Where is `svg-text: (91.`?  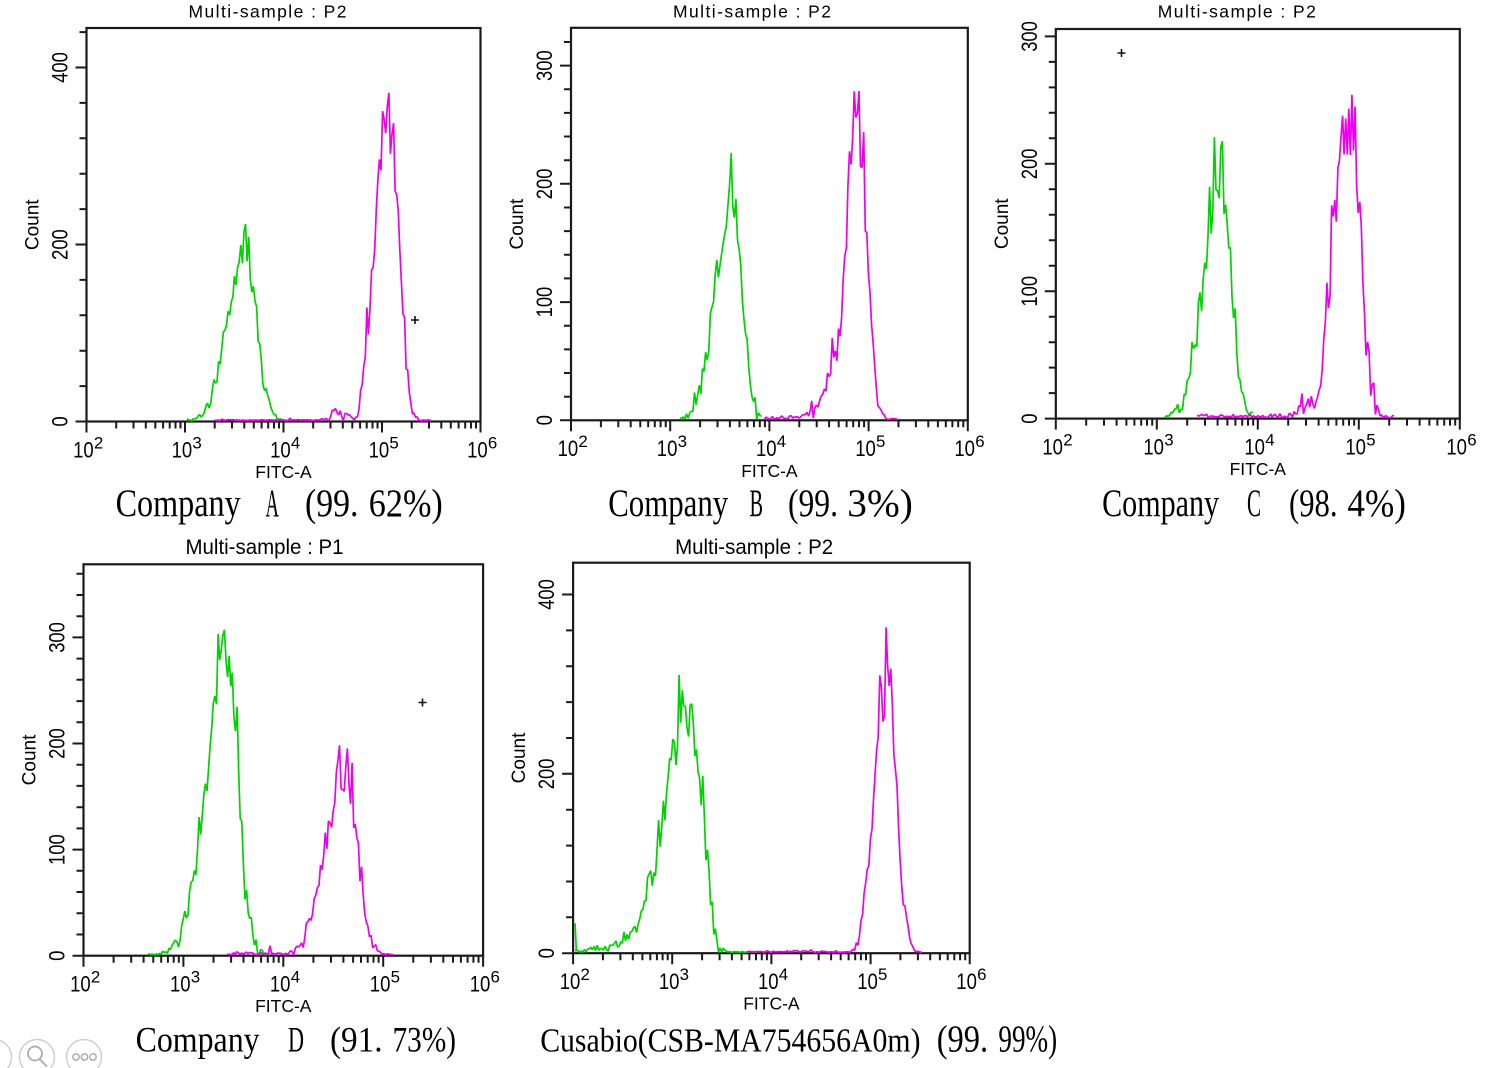
svg-text: (91. is located at coordinates (356, 1040).